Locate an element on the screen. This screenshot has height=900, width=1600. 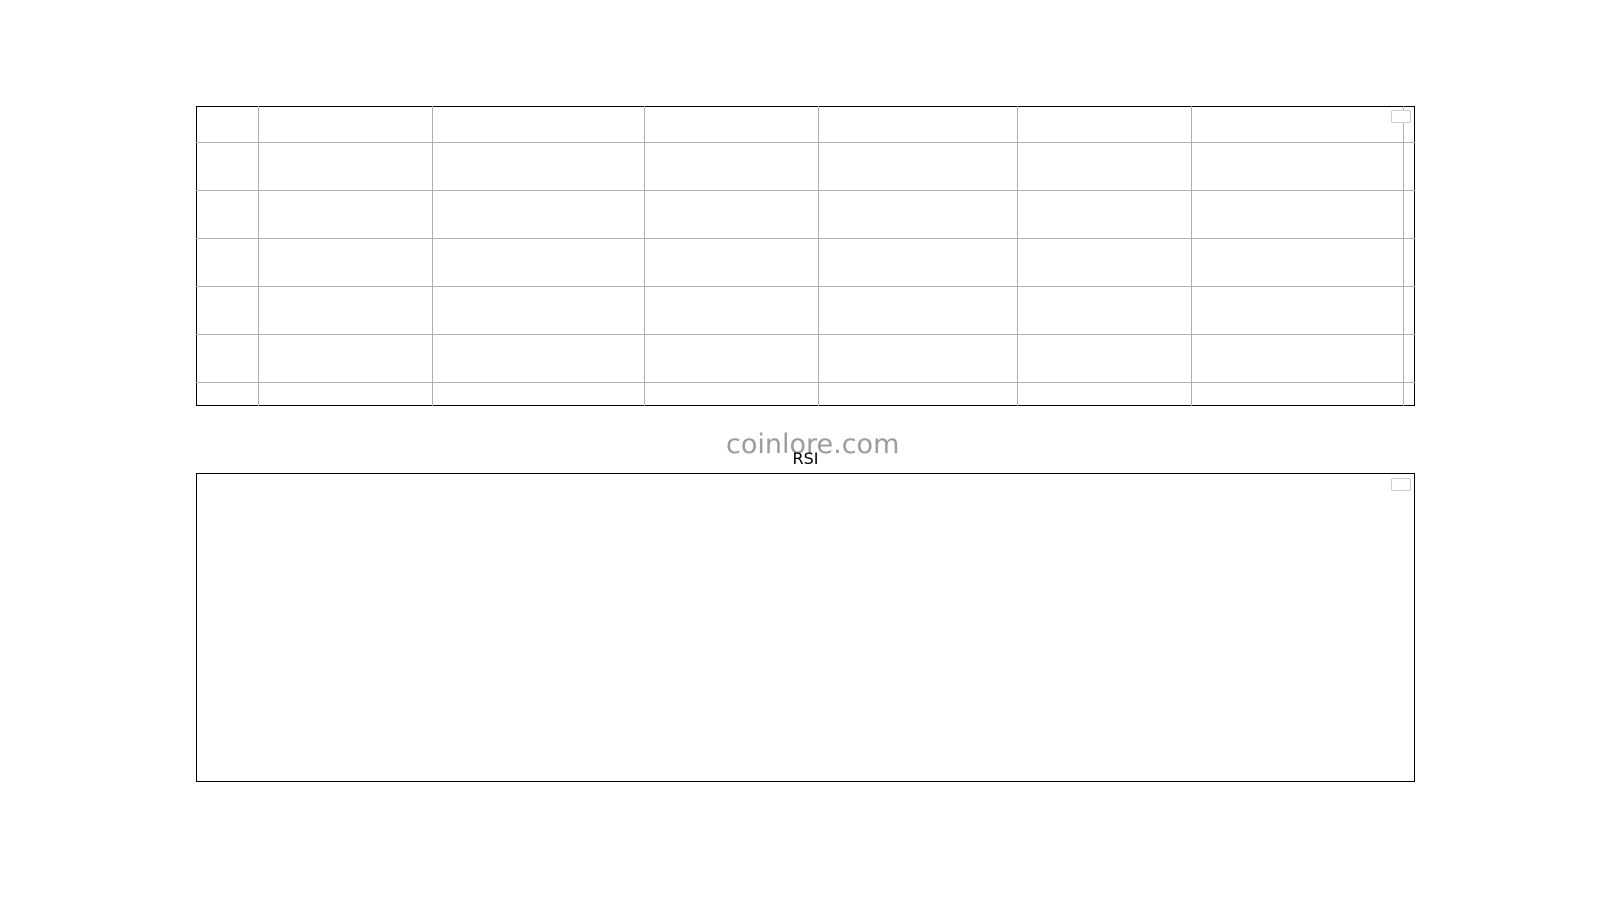
rsi-legend is located at coordinates (1401, 484).